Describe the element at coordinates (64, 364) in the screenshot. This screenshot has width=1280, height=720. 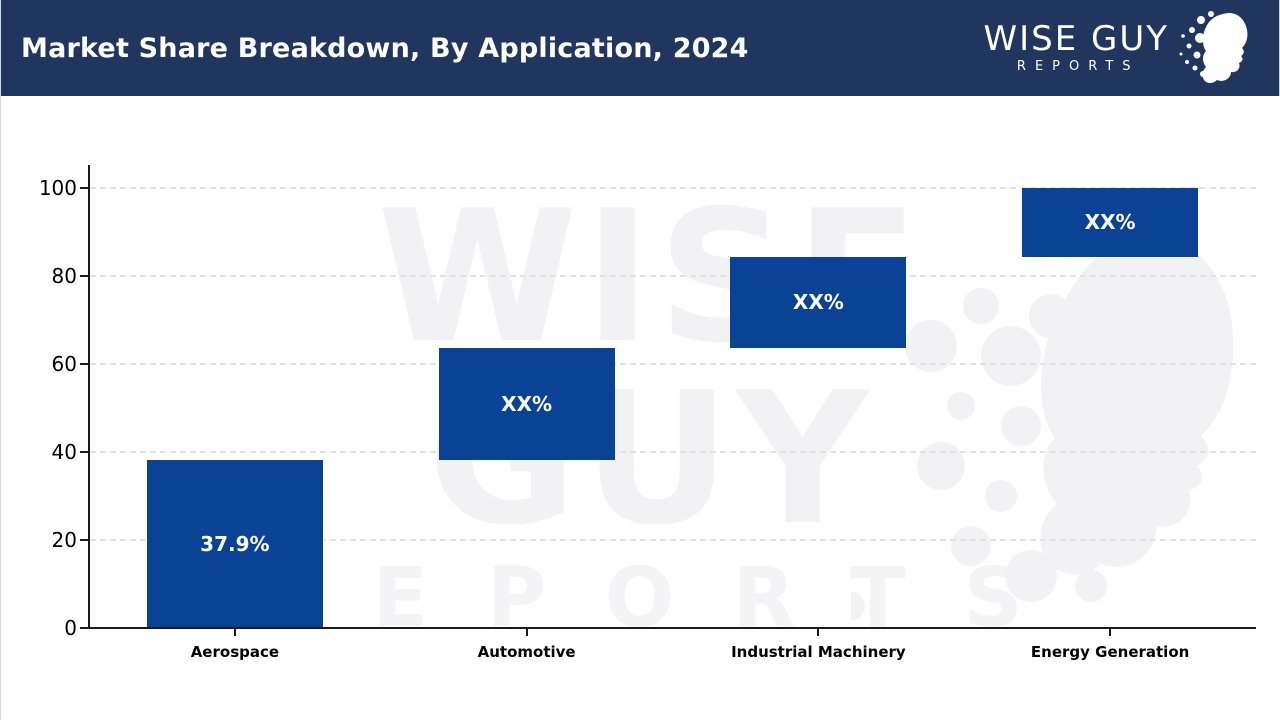
I see `y-tick-label-60: 60` at that location.